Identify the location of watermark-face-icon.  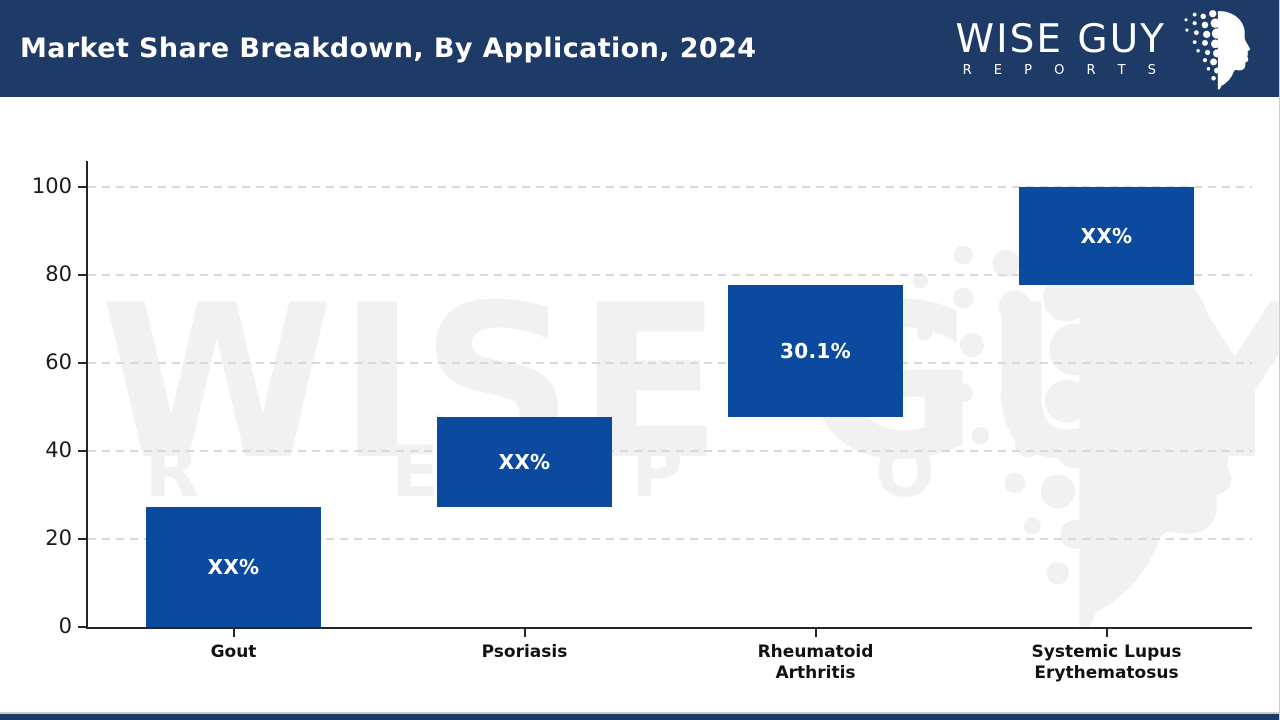
(1076, 431).